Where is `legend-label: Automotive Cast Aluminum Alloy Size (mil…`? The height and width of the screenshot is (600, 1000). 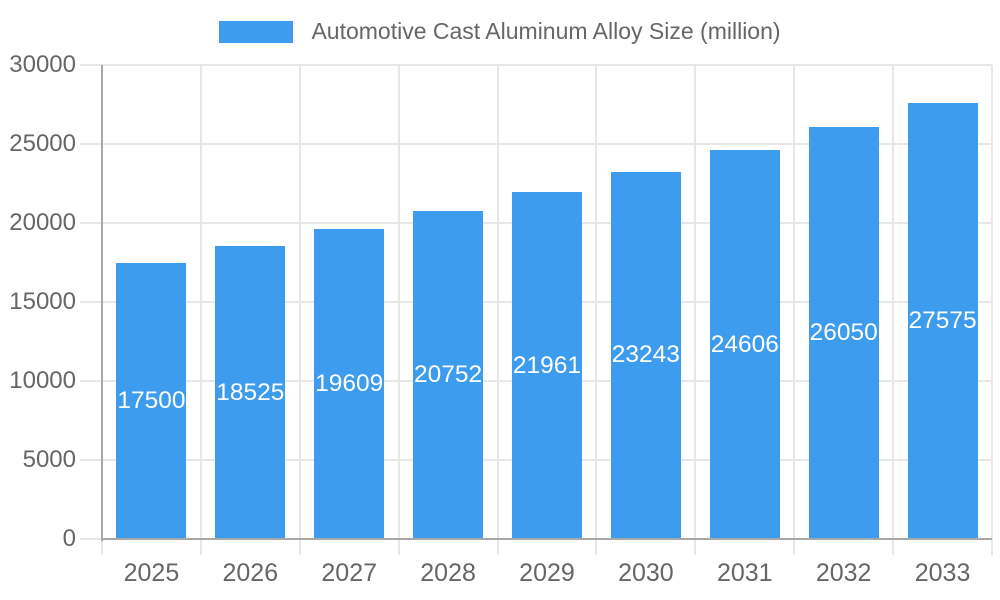
legend-label: Automotive Cast Aluminum Alloy Size (mil… is located at coordinates (546, 31).